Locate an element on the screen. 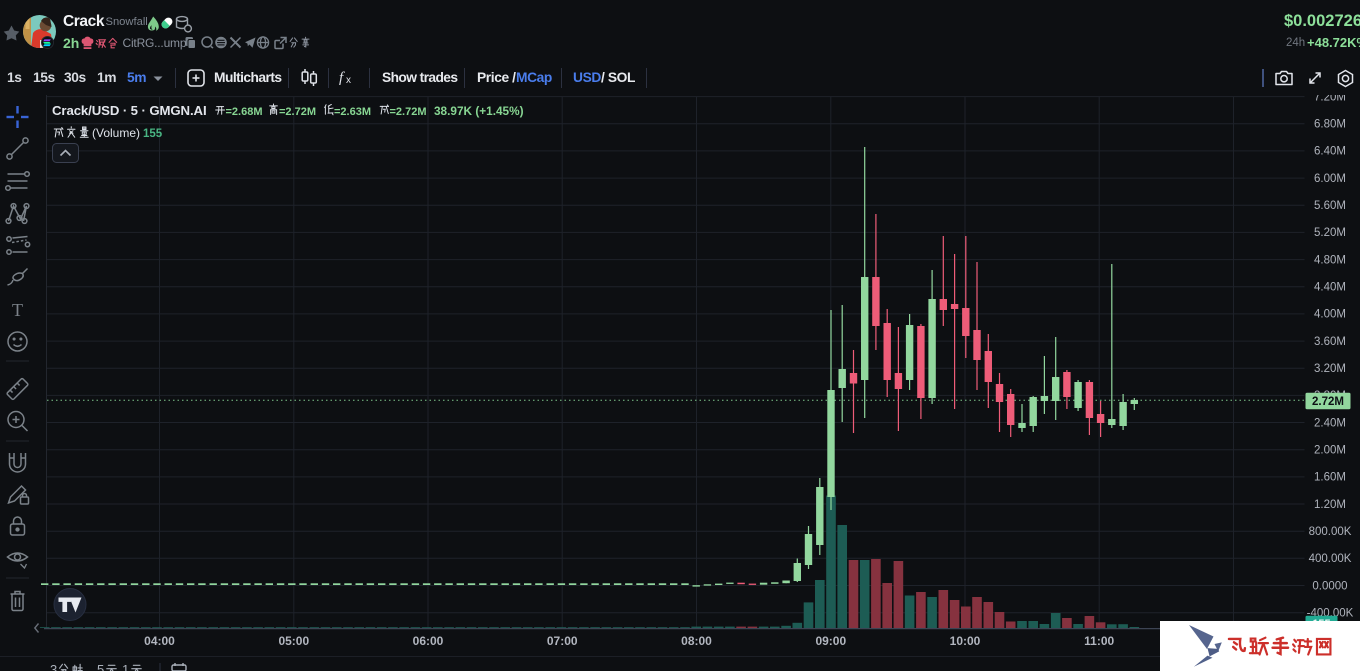 The width and height of the screenshot is (1360, 671). svg-text: 10:00 is located at coordinates (965, 641).